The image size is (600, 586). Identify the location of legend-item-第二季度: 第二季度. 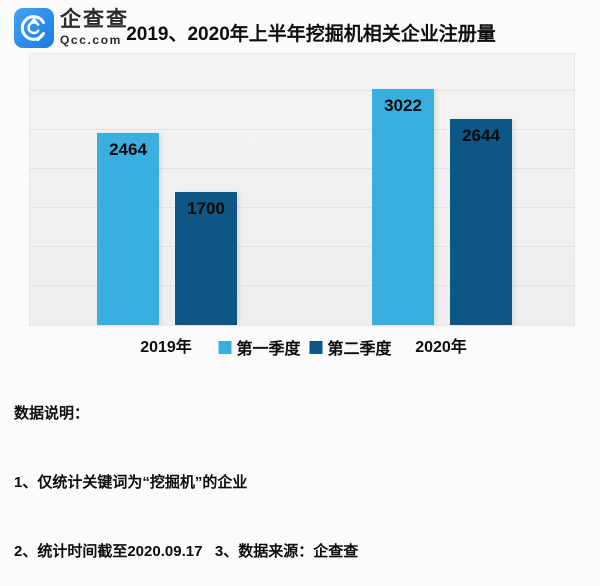
(350, 347).